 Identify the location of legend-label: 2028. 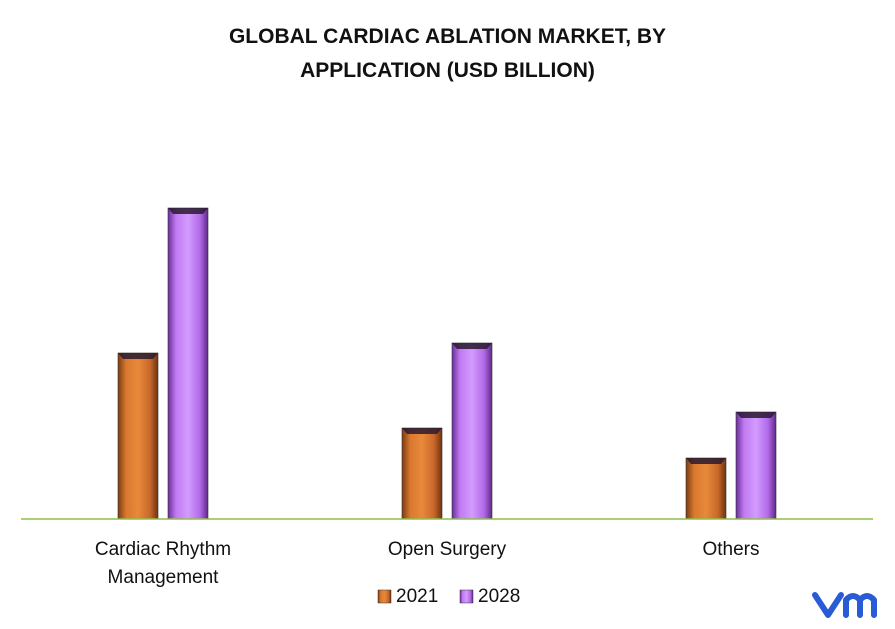
(499, 596).